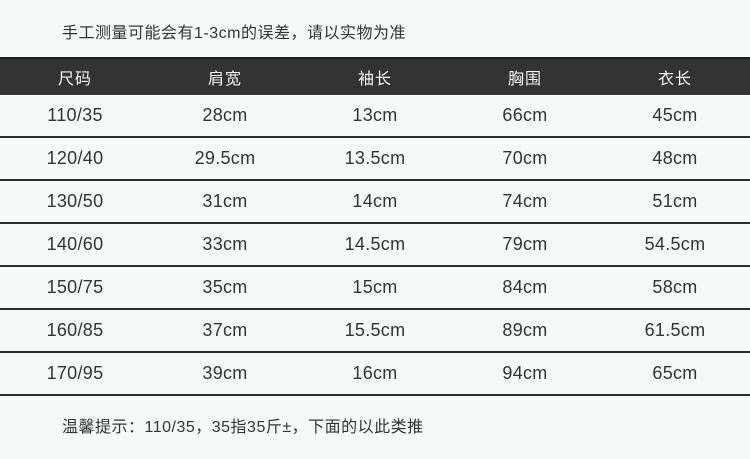 The image size is (750, 459). I want to click on chest-cell: 94cm, so click(525, 374).